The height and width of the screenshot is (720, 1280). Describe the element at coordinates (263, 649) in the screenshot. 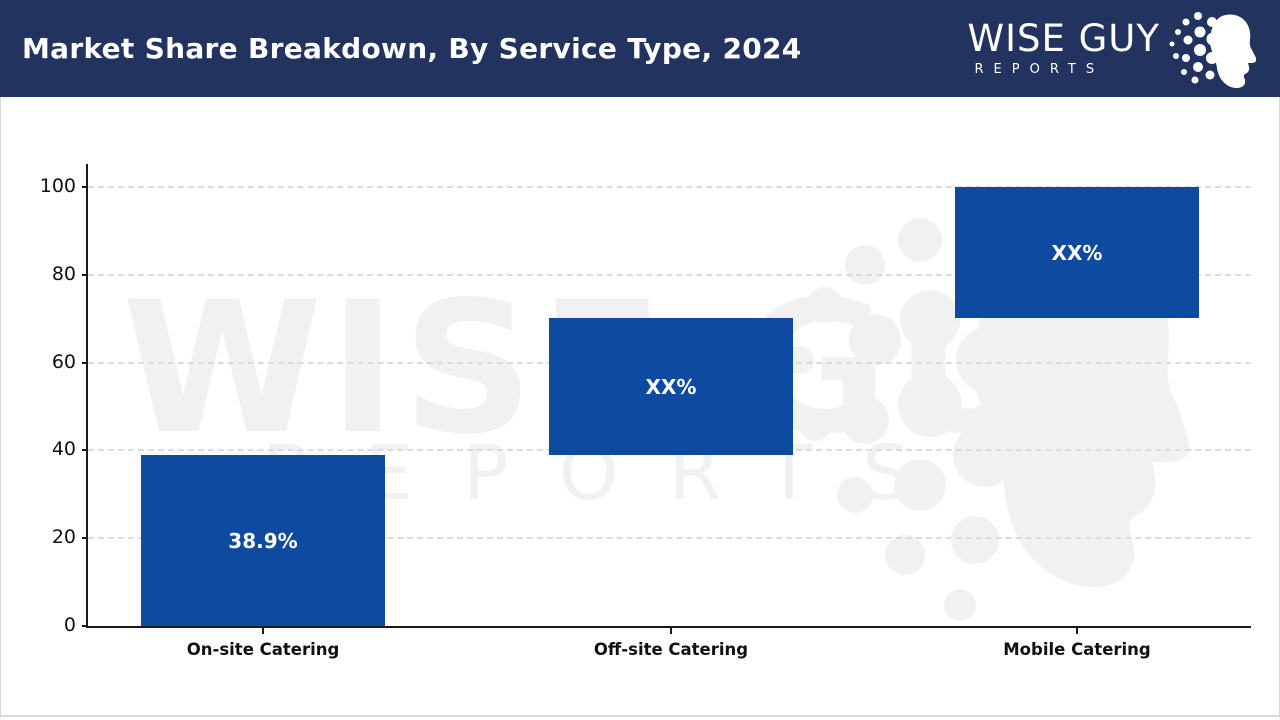

I see `x-category-label: On-site Catering` at that location.